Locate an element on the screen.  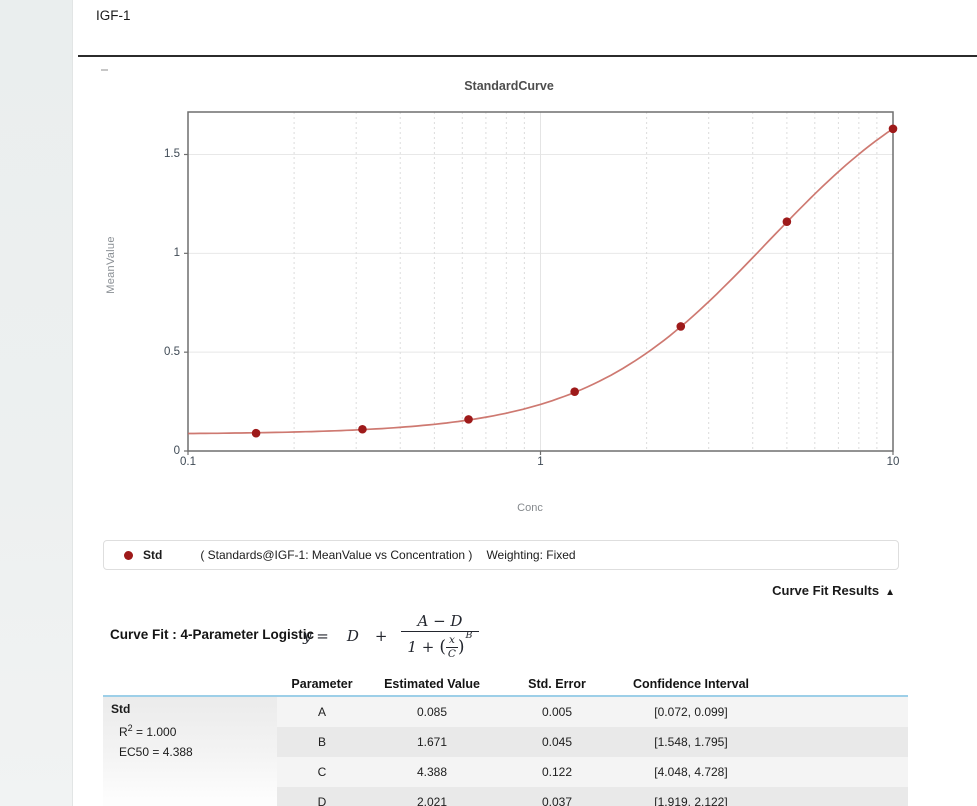
cell-estimated-value: 0.085 is located at coordinates (432, 712).